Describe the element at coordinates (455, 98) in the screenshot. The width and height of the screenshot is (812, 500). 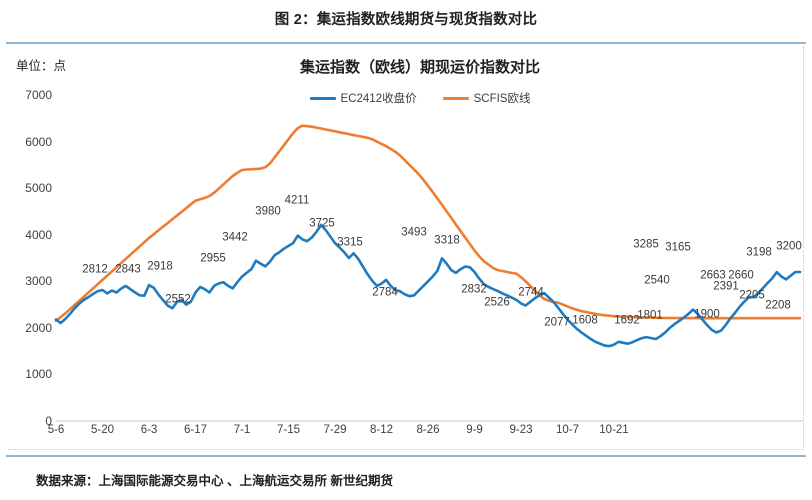
I see `legend-swatch-scfis` at that location.